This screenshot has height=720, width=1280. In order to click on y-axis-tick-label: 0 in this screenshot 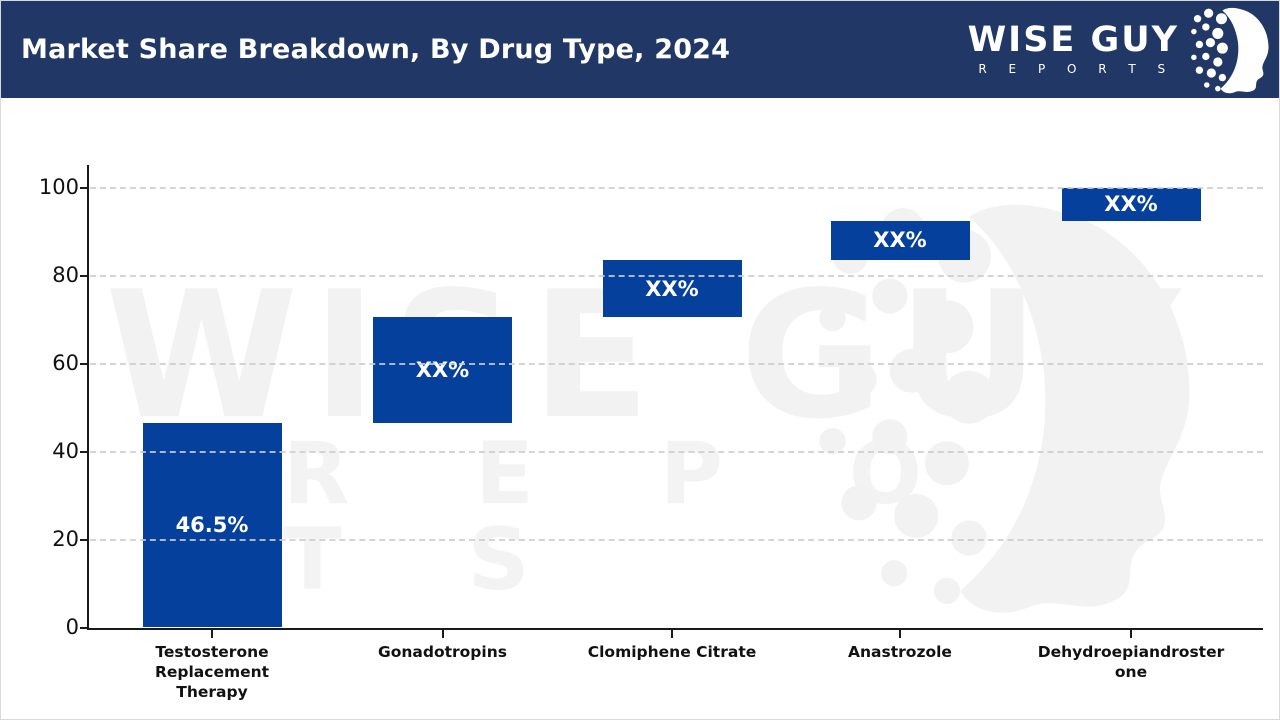, I will do `click(72, 626)`.